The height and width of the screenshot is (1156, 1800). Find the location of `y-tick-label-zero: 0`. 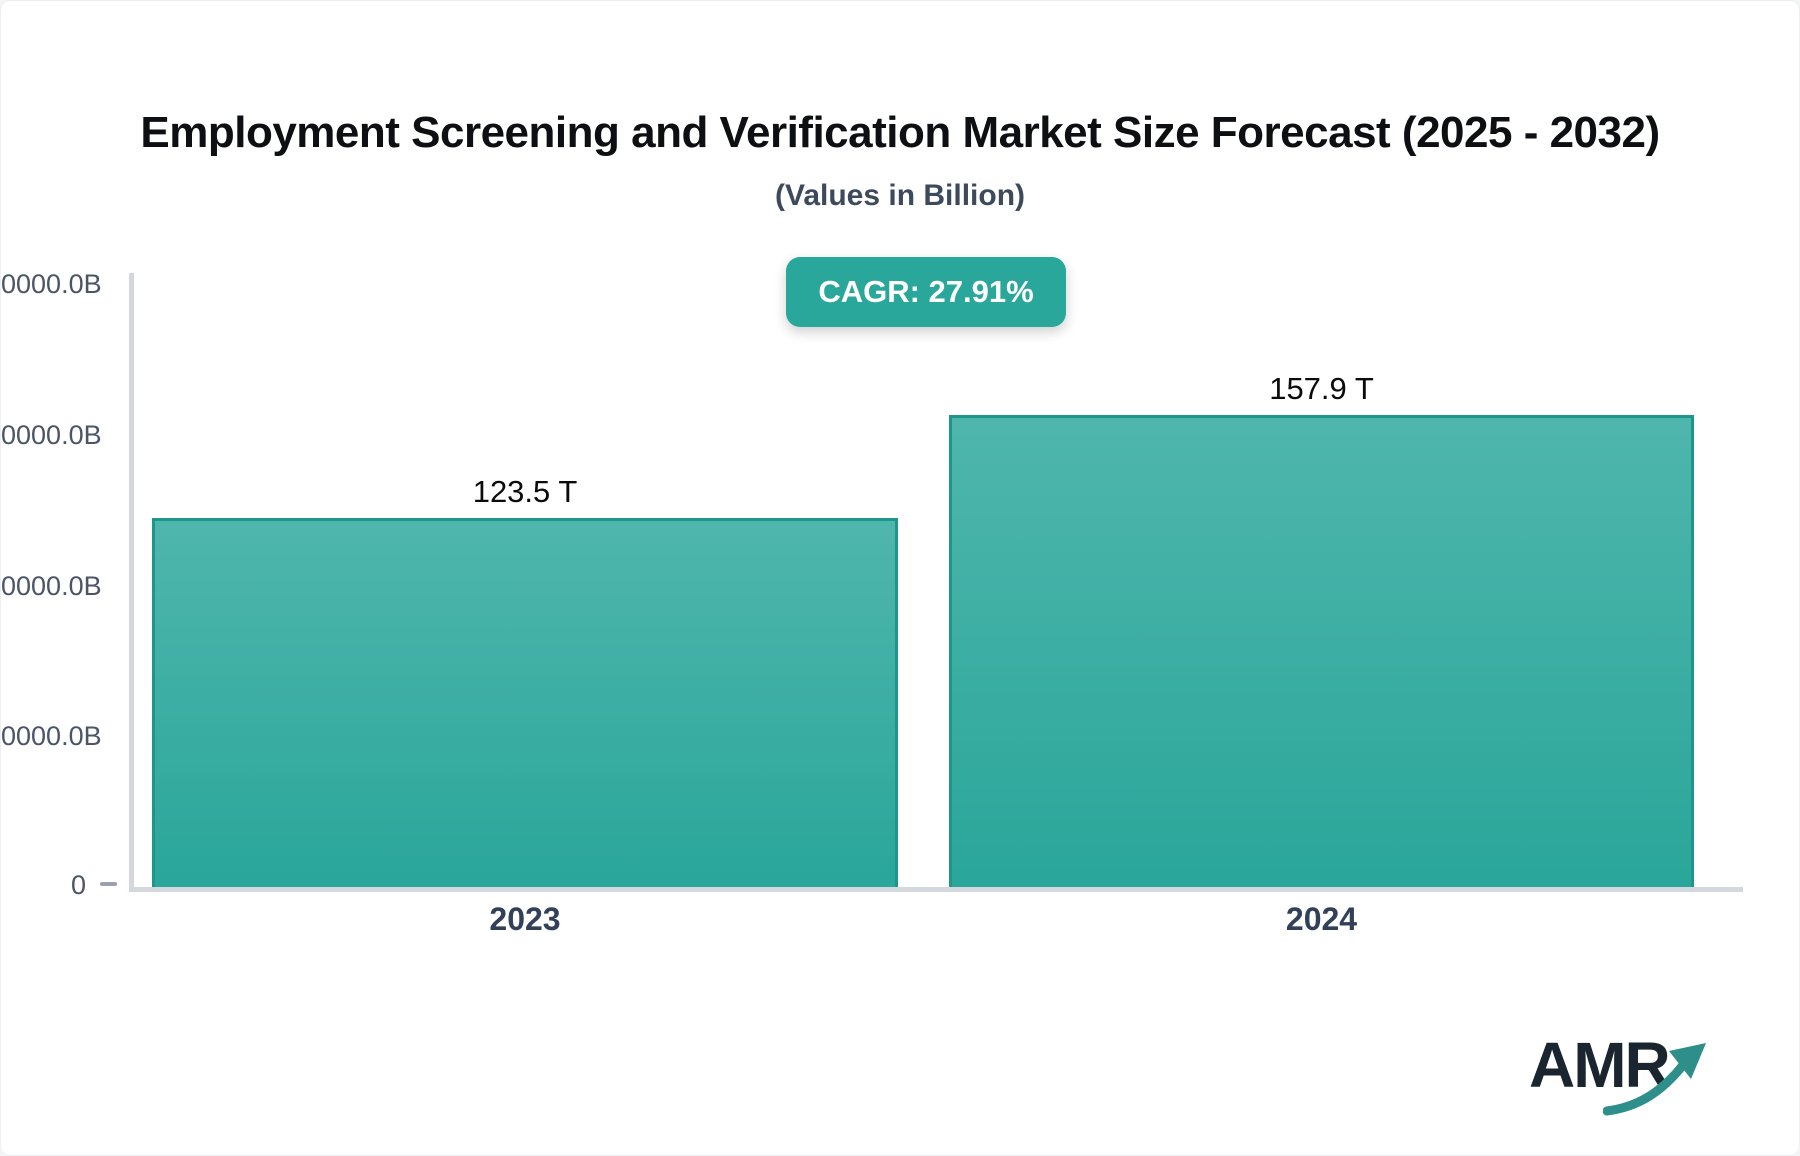

y-tick-label-zero: 0 is located at coordinates (78, 885).